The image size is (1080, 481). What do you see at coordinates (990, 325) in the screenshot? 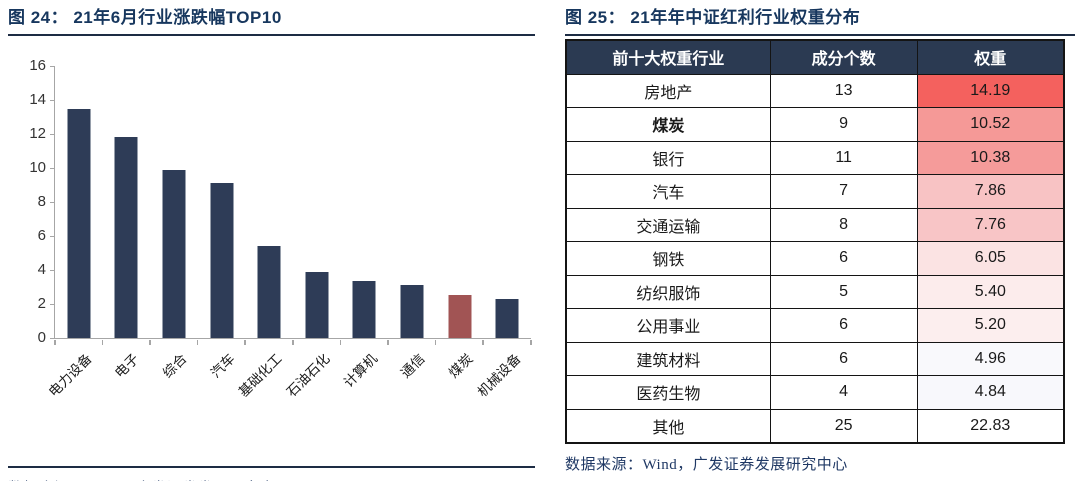
I see `weight-cell: 5.20` at bounding box center [990, 325].